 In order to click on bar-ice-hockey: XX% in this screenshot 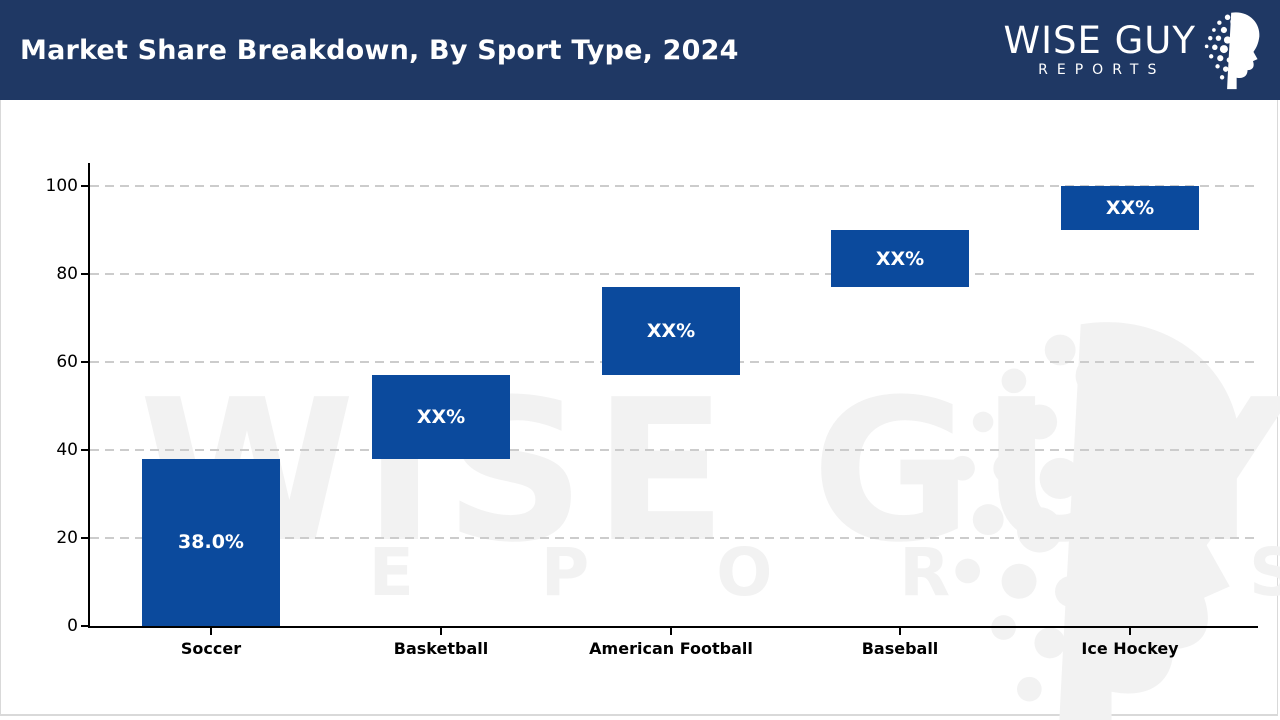, I will do `click(1130, 208)`.